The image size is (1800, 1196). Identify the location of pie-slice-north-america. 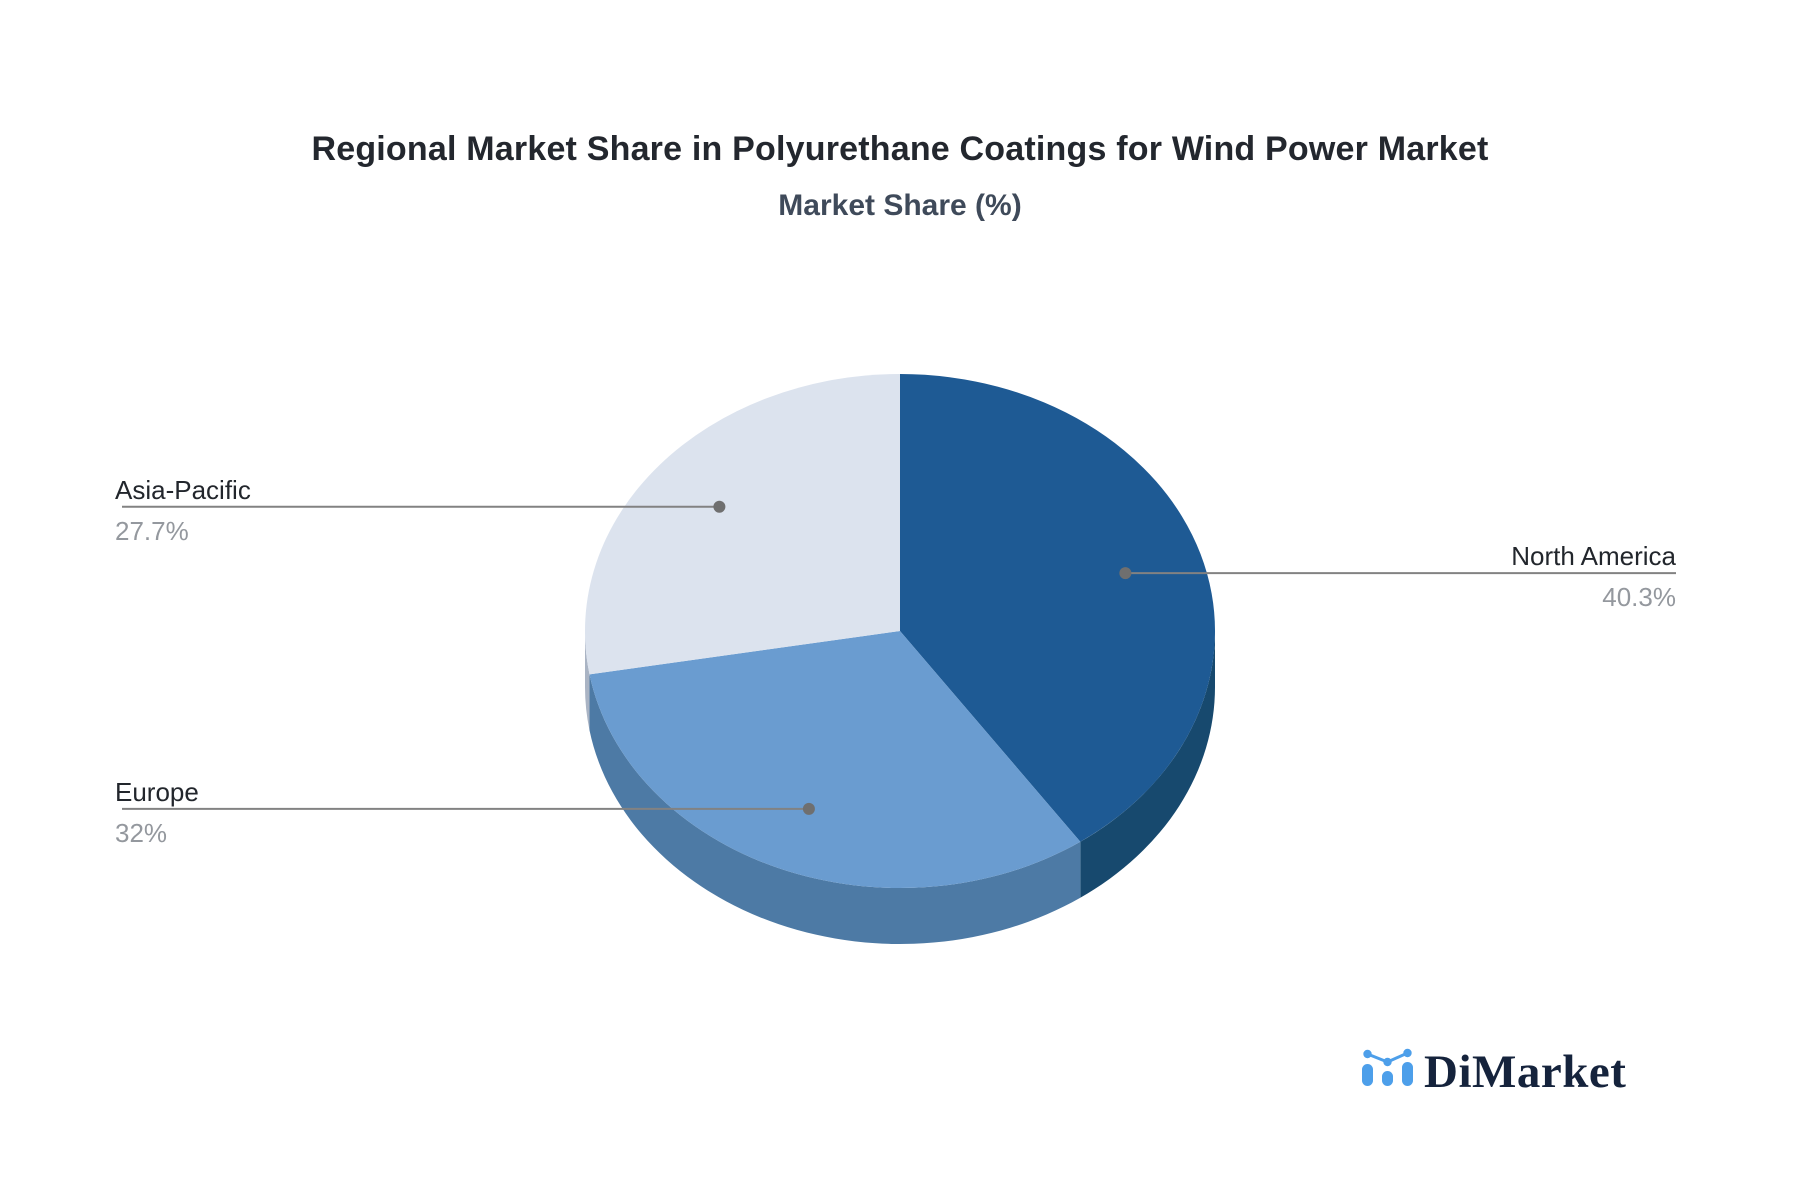
(1058, 608).